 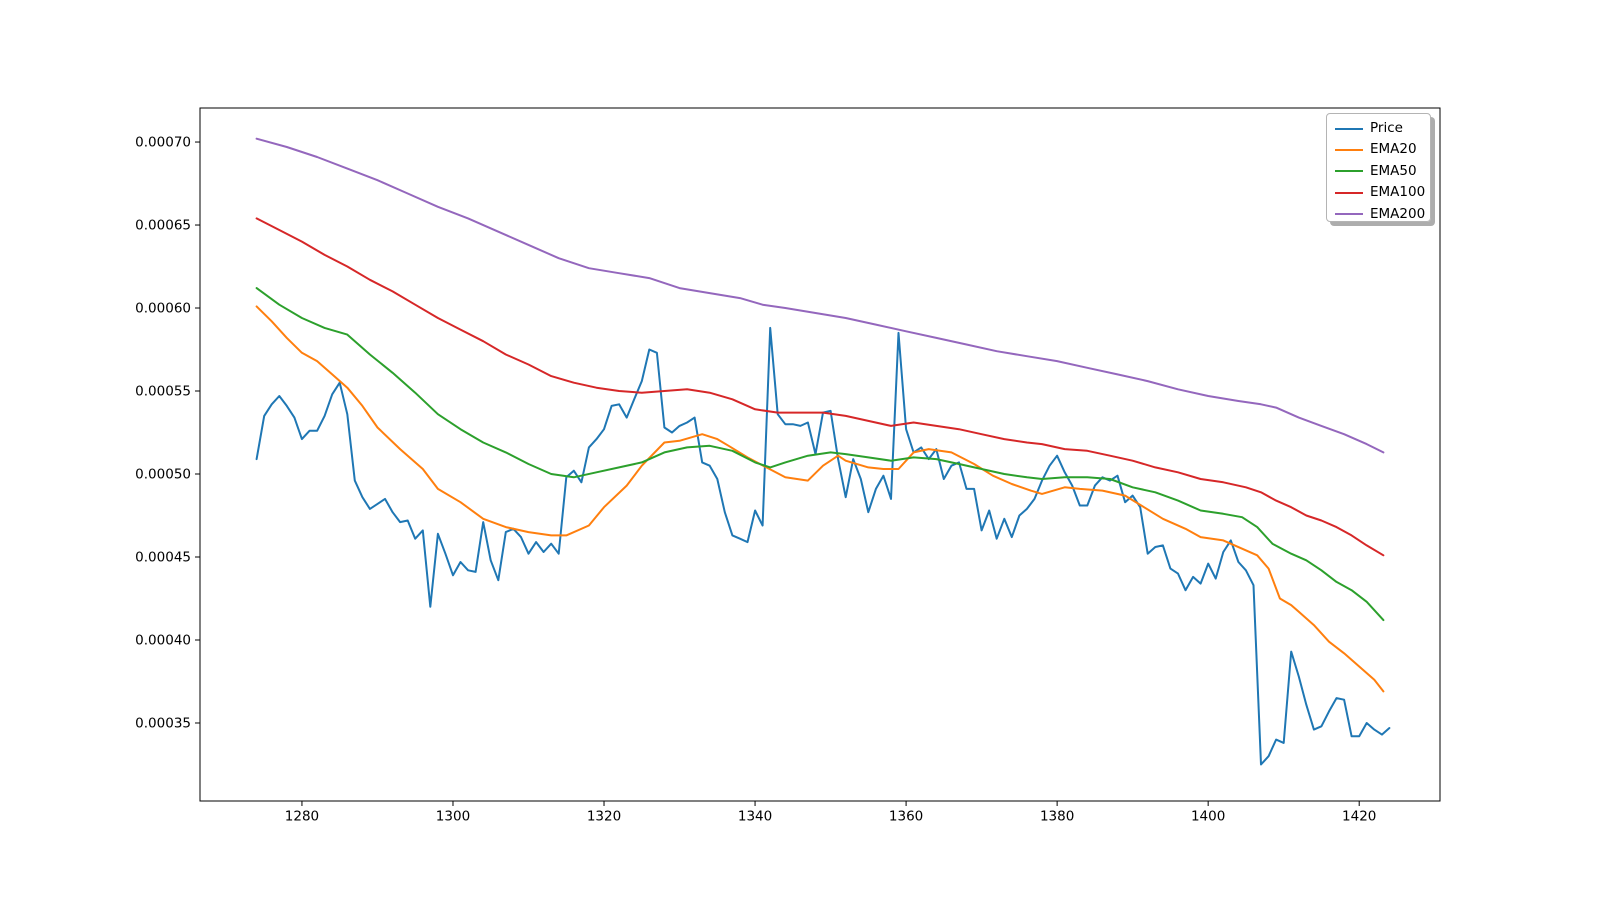 I want to click on x-tick-label: 1300, so click(x=453, y=817).